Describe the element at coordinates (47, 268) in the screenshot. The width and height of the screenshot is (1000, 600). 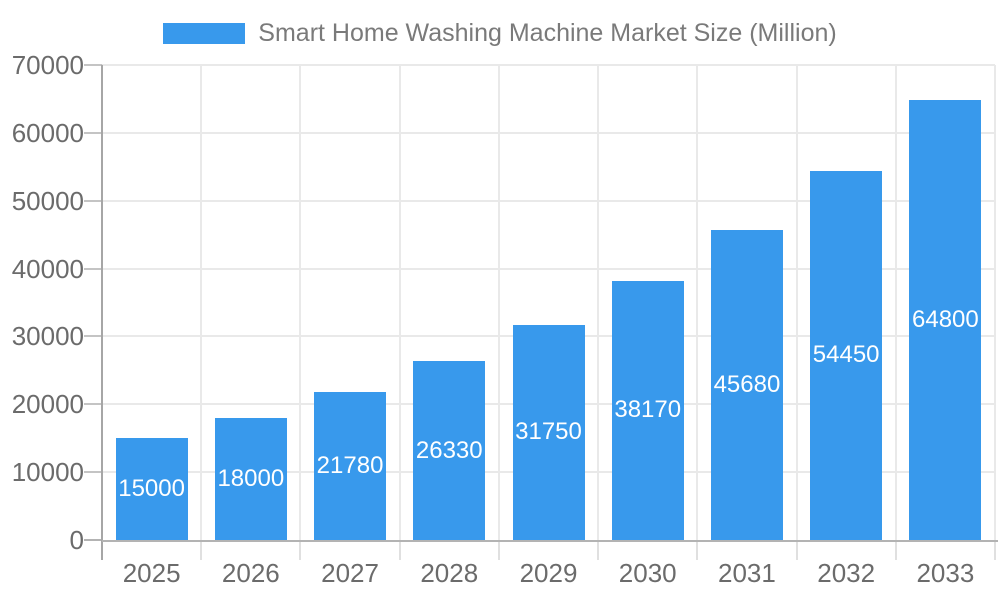
I see `y-tick-label: 40000` at that location.